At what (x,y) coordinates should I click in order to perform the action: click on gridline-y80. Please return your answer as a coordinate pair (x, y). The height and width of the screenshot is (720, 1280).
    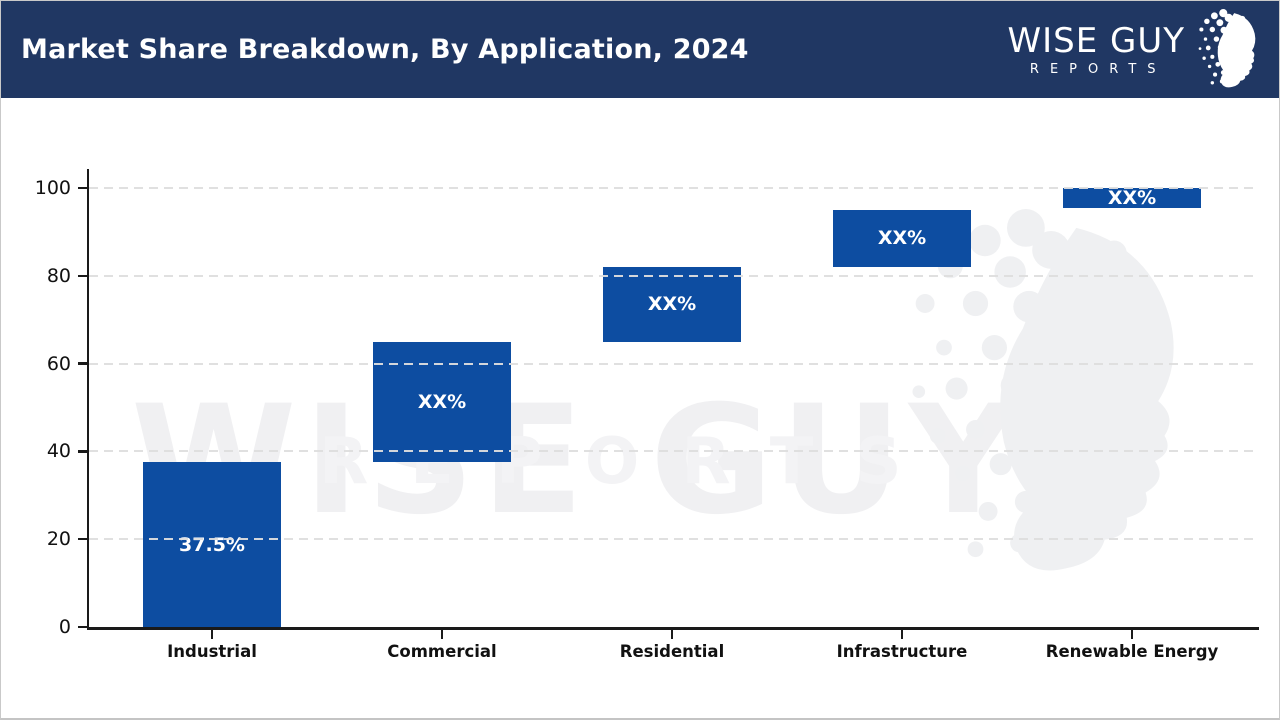
    Looking at the image, I should click on (674, 275).